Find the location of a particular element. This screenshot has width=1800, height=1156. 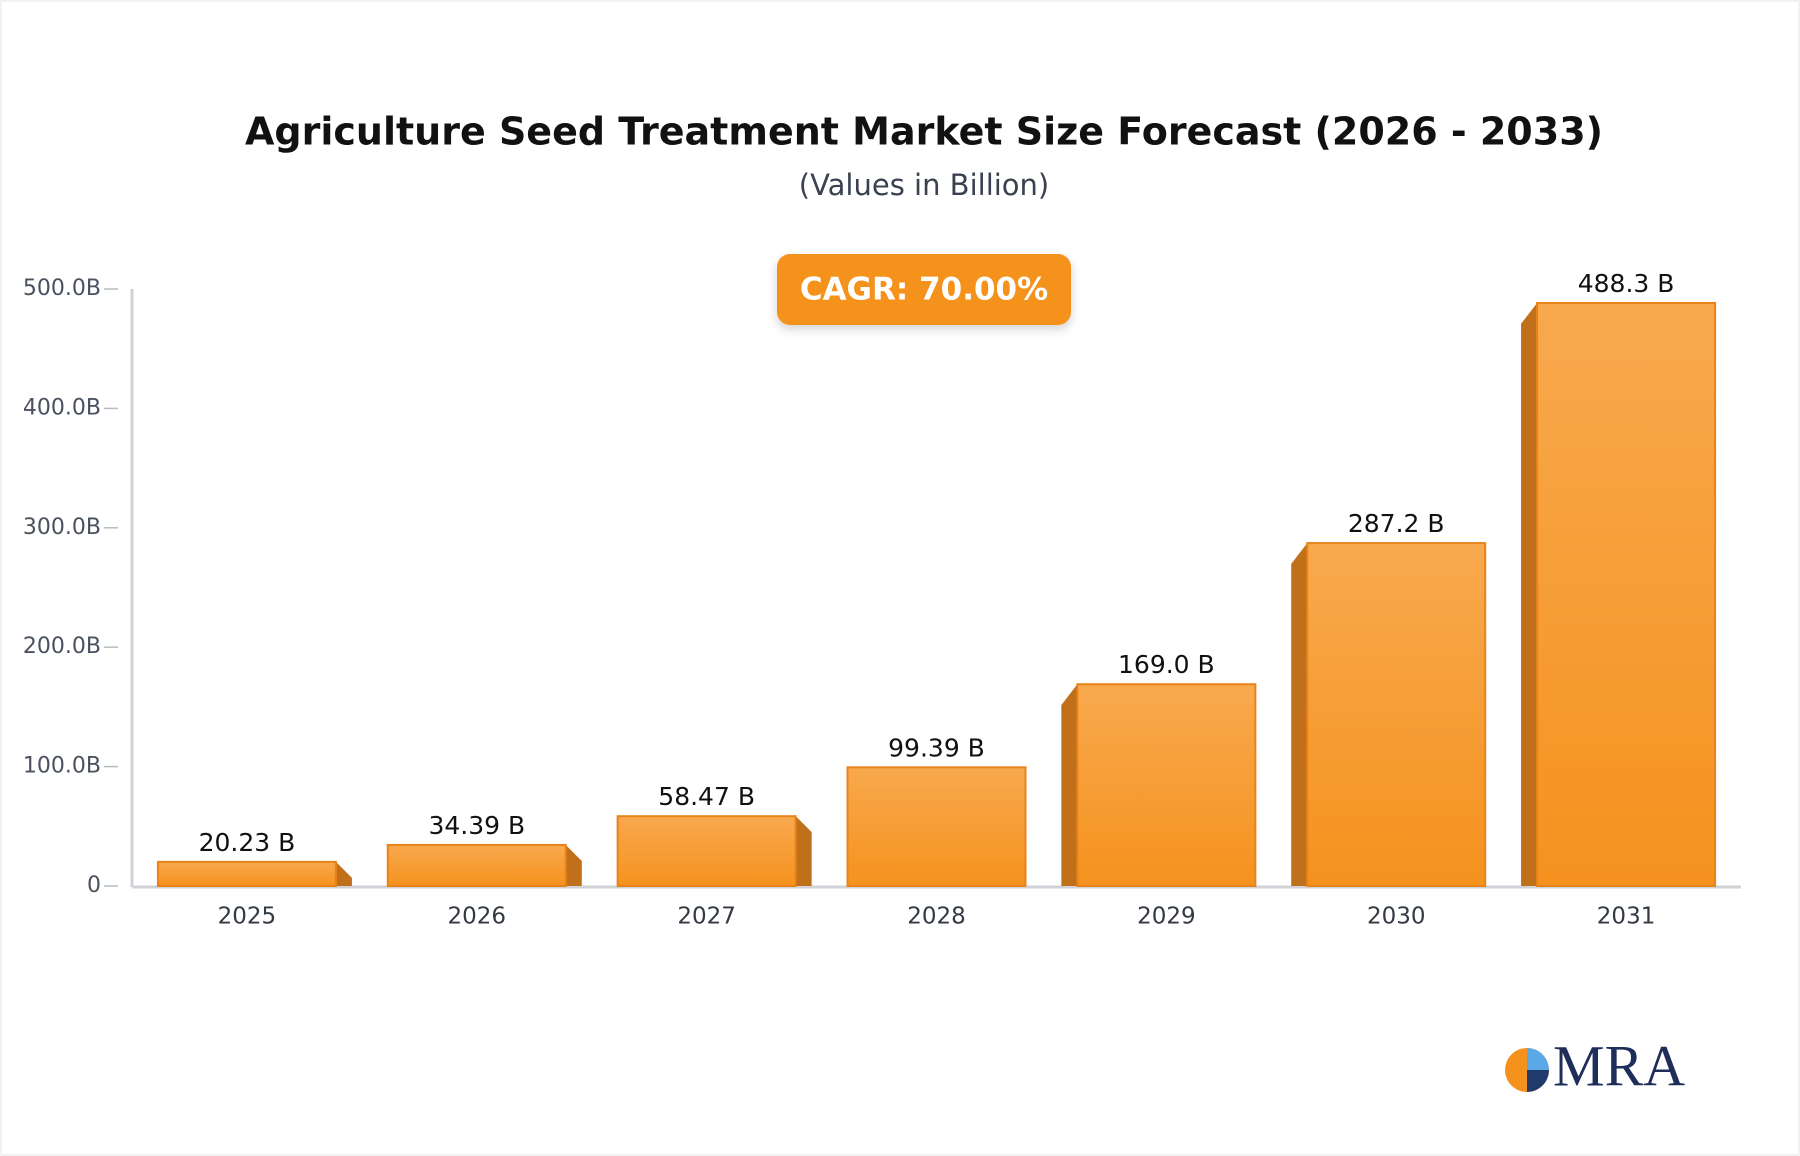

value-label: 169.0 B is located at coordinates (1166, 664).